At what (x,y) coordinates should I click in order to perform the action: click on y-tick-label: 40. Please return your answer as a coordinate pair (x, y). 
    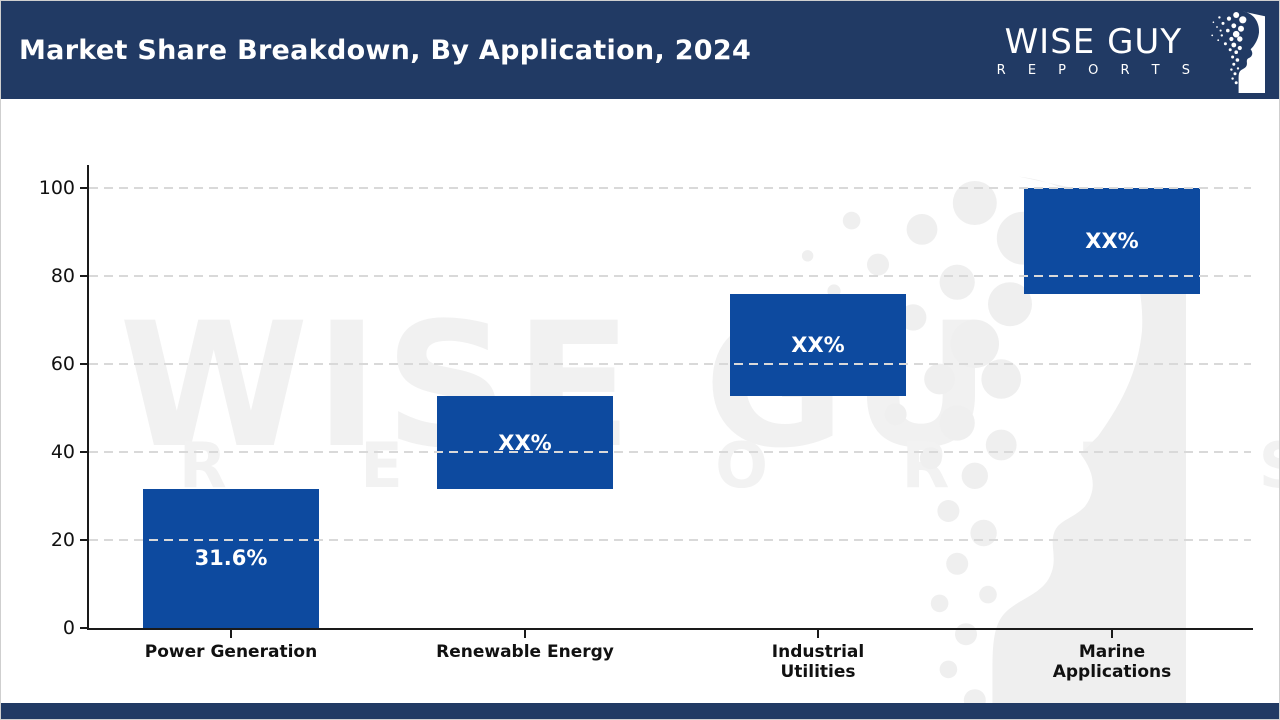
    Looking at the image, I should click on (62, 452).